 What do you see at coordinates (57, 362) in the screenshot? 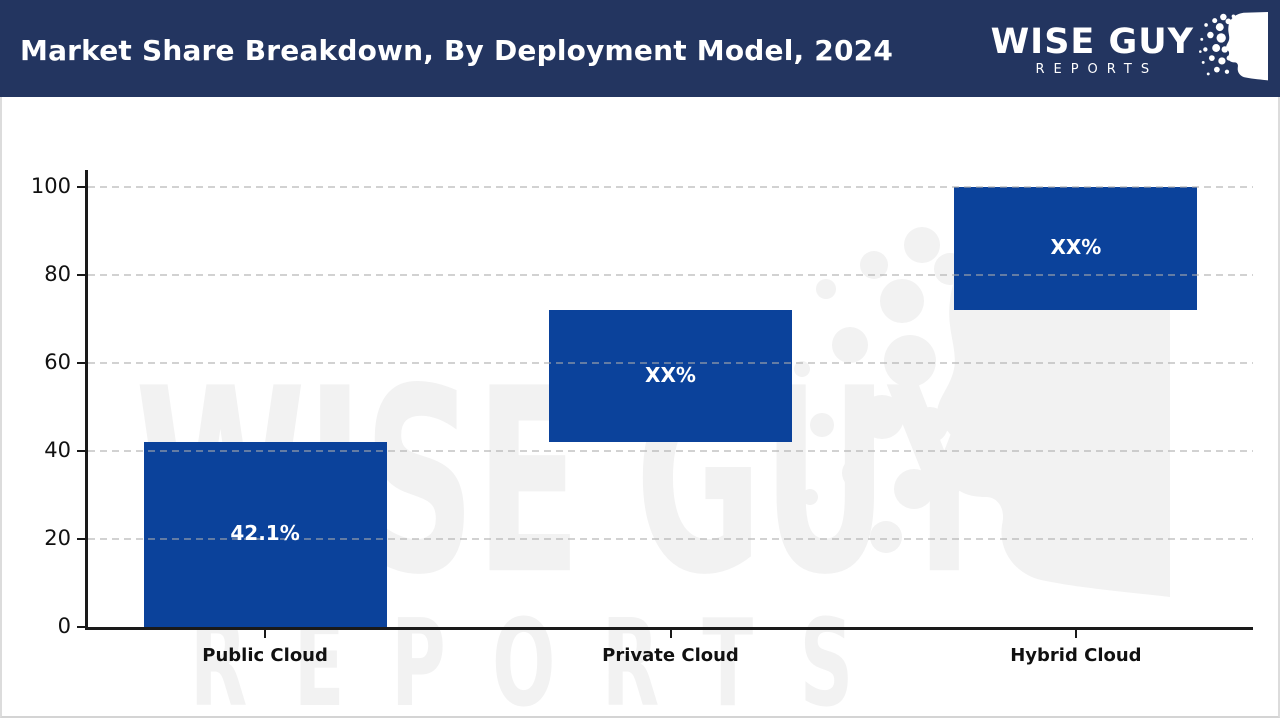
I see `y-axis-tick-label: 60` at bounding box center [57, 362].